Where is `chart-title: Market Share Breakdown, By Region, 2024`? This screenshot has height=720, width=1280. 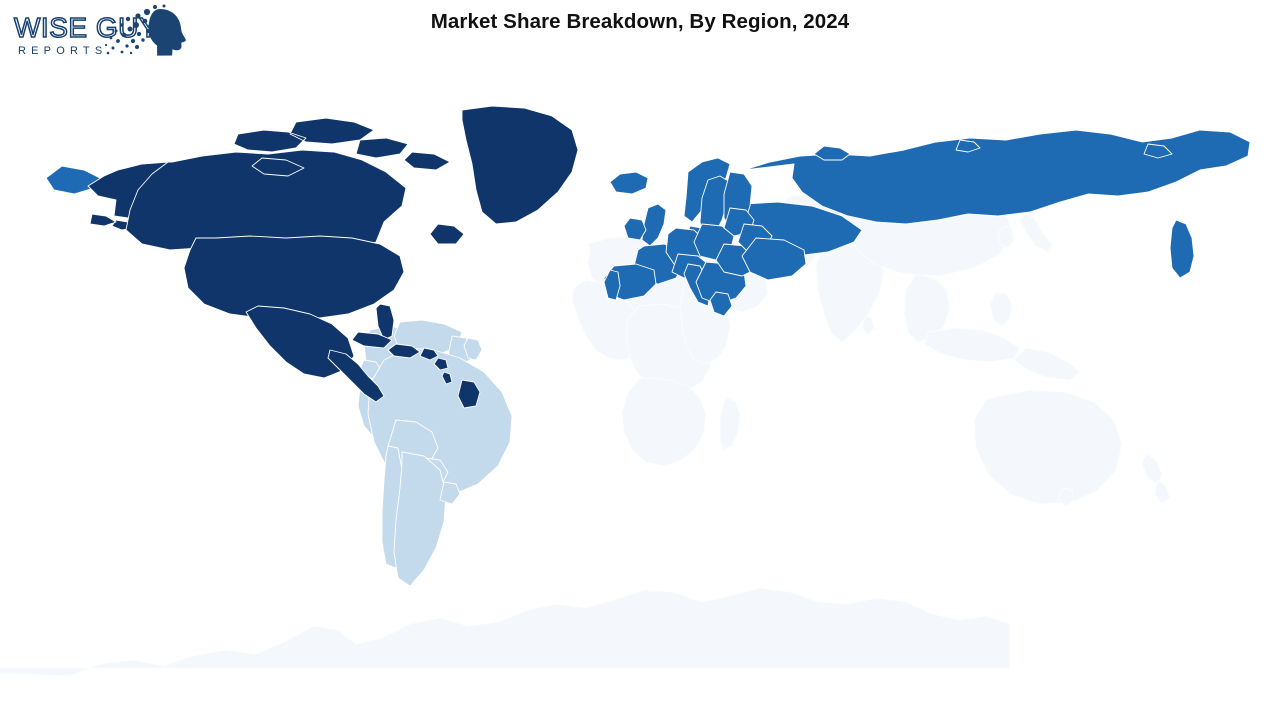 chart-title: Market Share Breakdown, By Region, 2024 is located at coordinates (640, 21).